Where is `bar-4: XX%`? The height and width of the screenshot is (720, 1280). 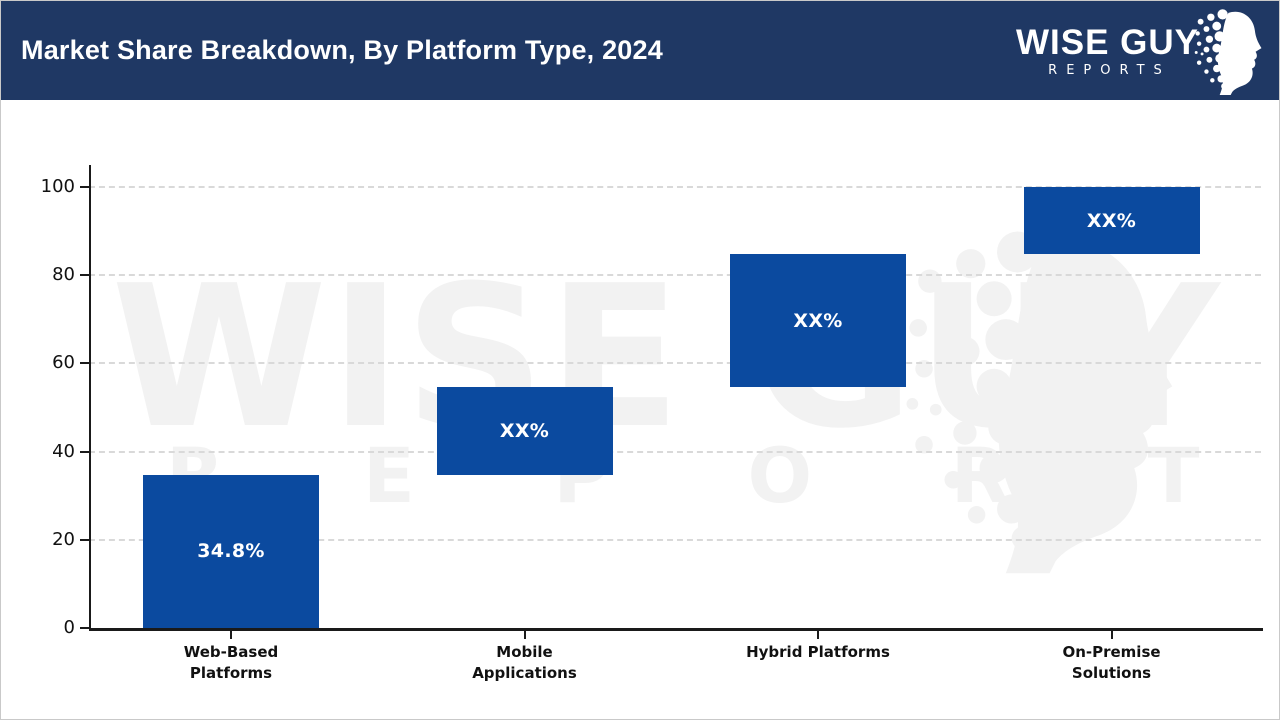 bar-4: XX% is located at coordinates (1111, 221).